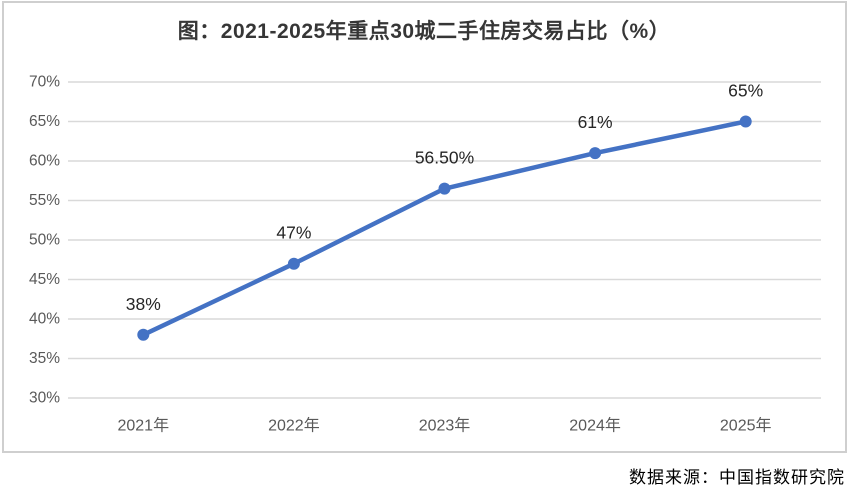  I want to click on chart-title: 图：2021-2025年重点30城二手住房交易占比（%）, so click(424, 31).